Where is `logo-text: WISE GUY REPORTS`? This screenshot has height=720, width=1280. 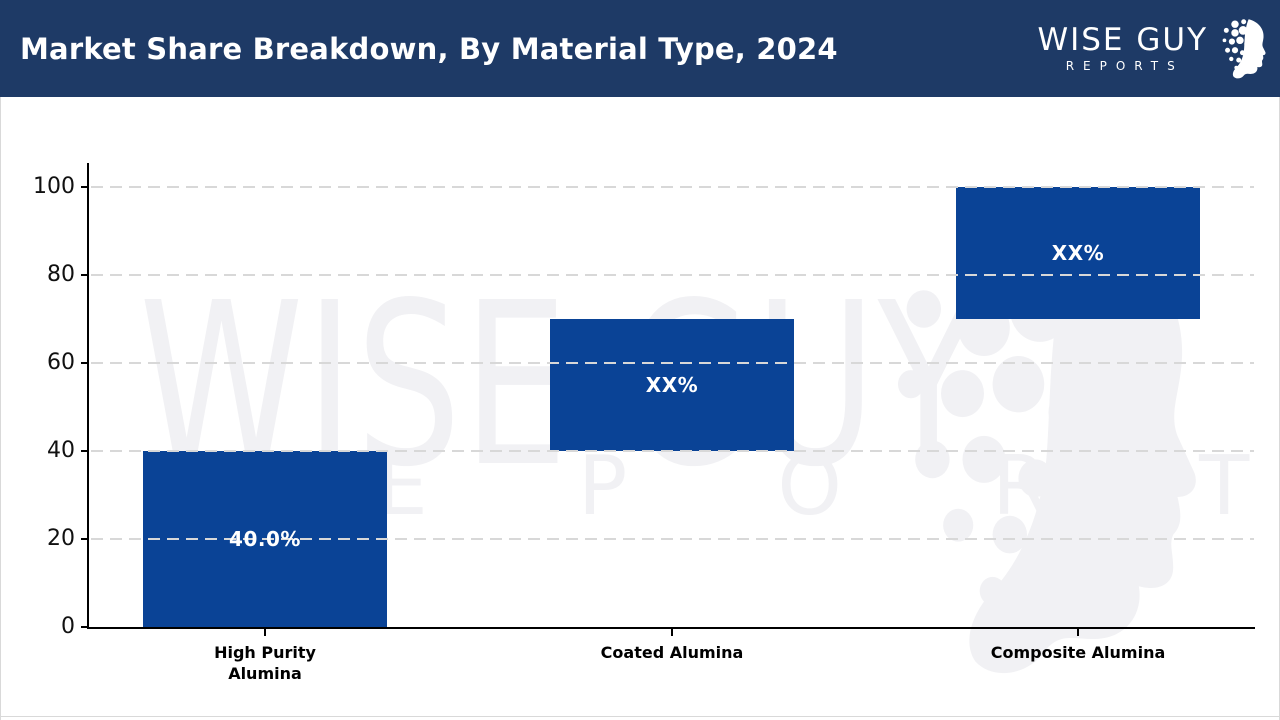 logo-text: WISE GUY REPORTS is located at coordinates (1122, 47).